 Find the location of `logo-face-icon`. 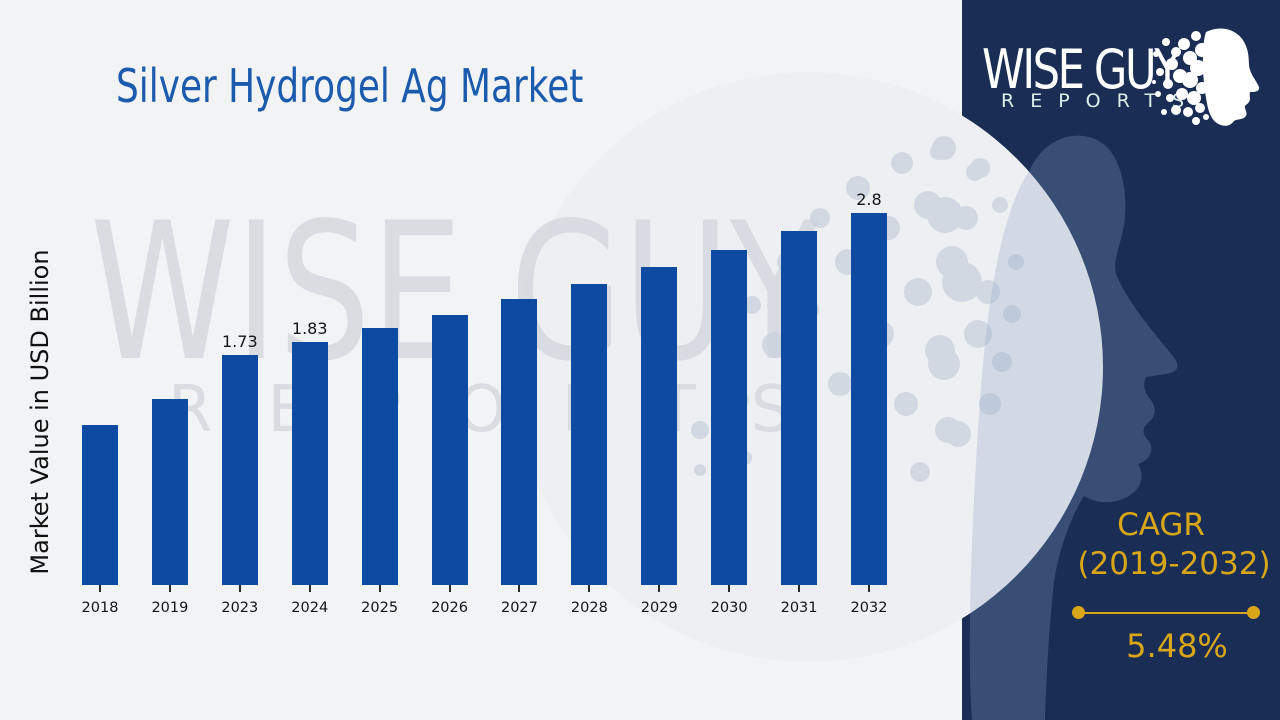

logo-face-icon is located at coordinates (1206, 77).